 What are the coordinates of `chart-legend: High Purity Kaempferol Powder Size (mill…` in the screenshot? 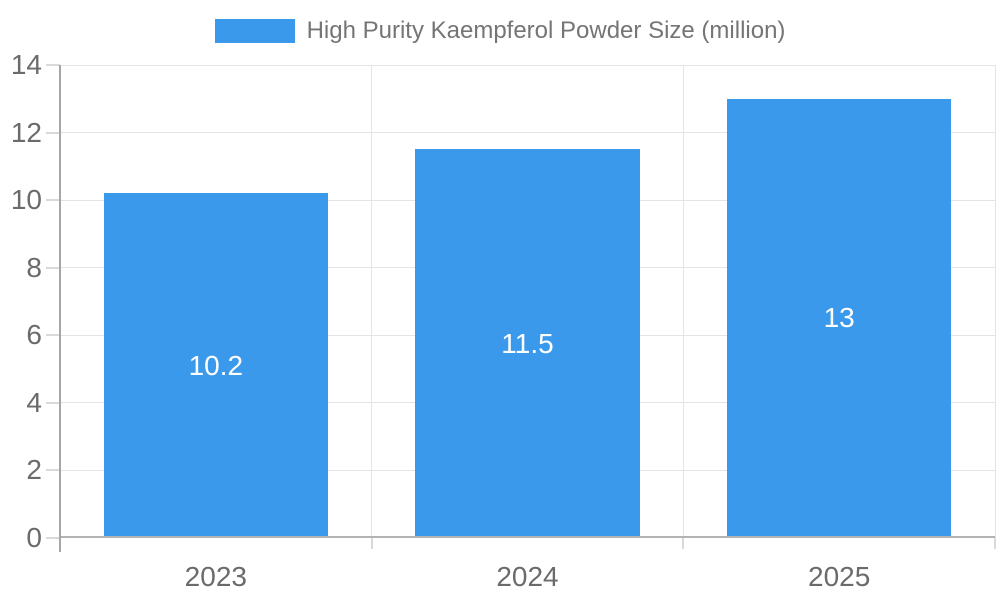 It's located at (500, 31).